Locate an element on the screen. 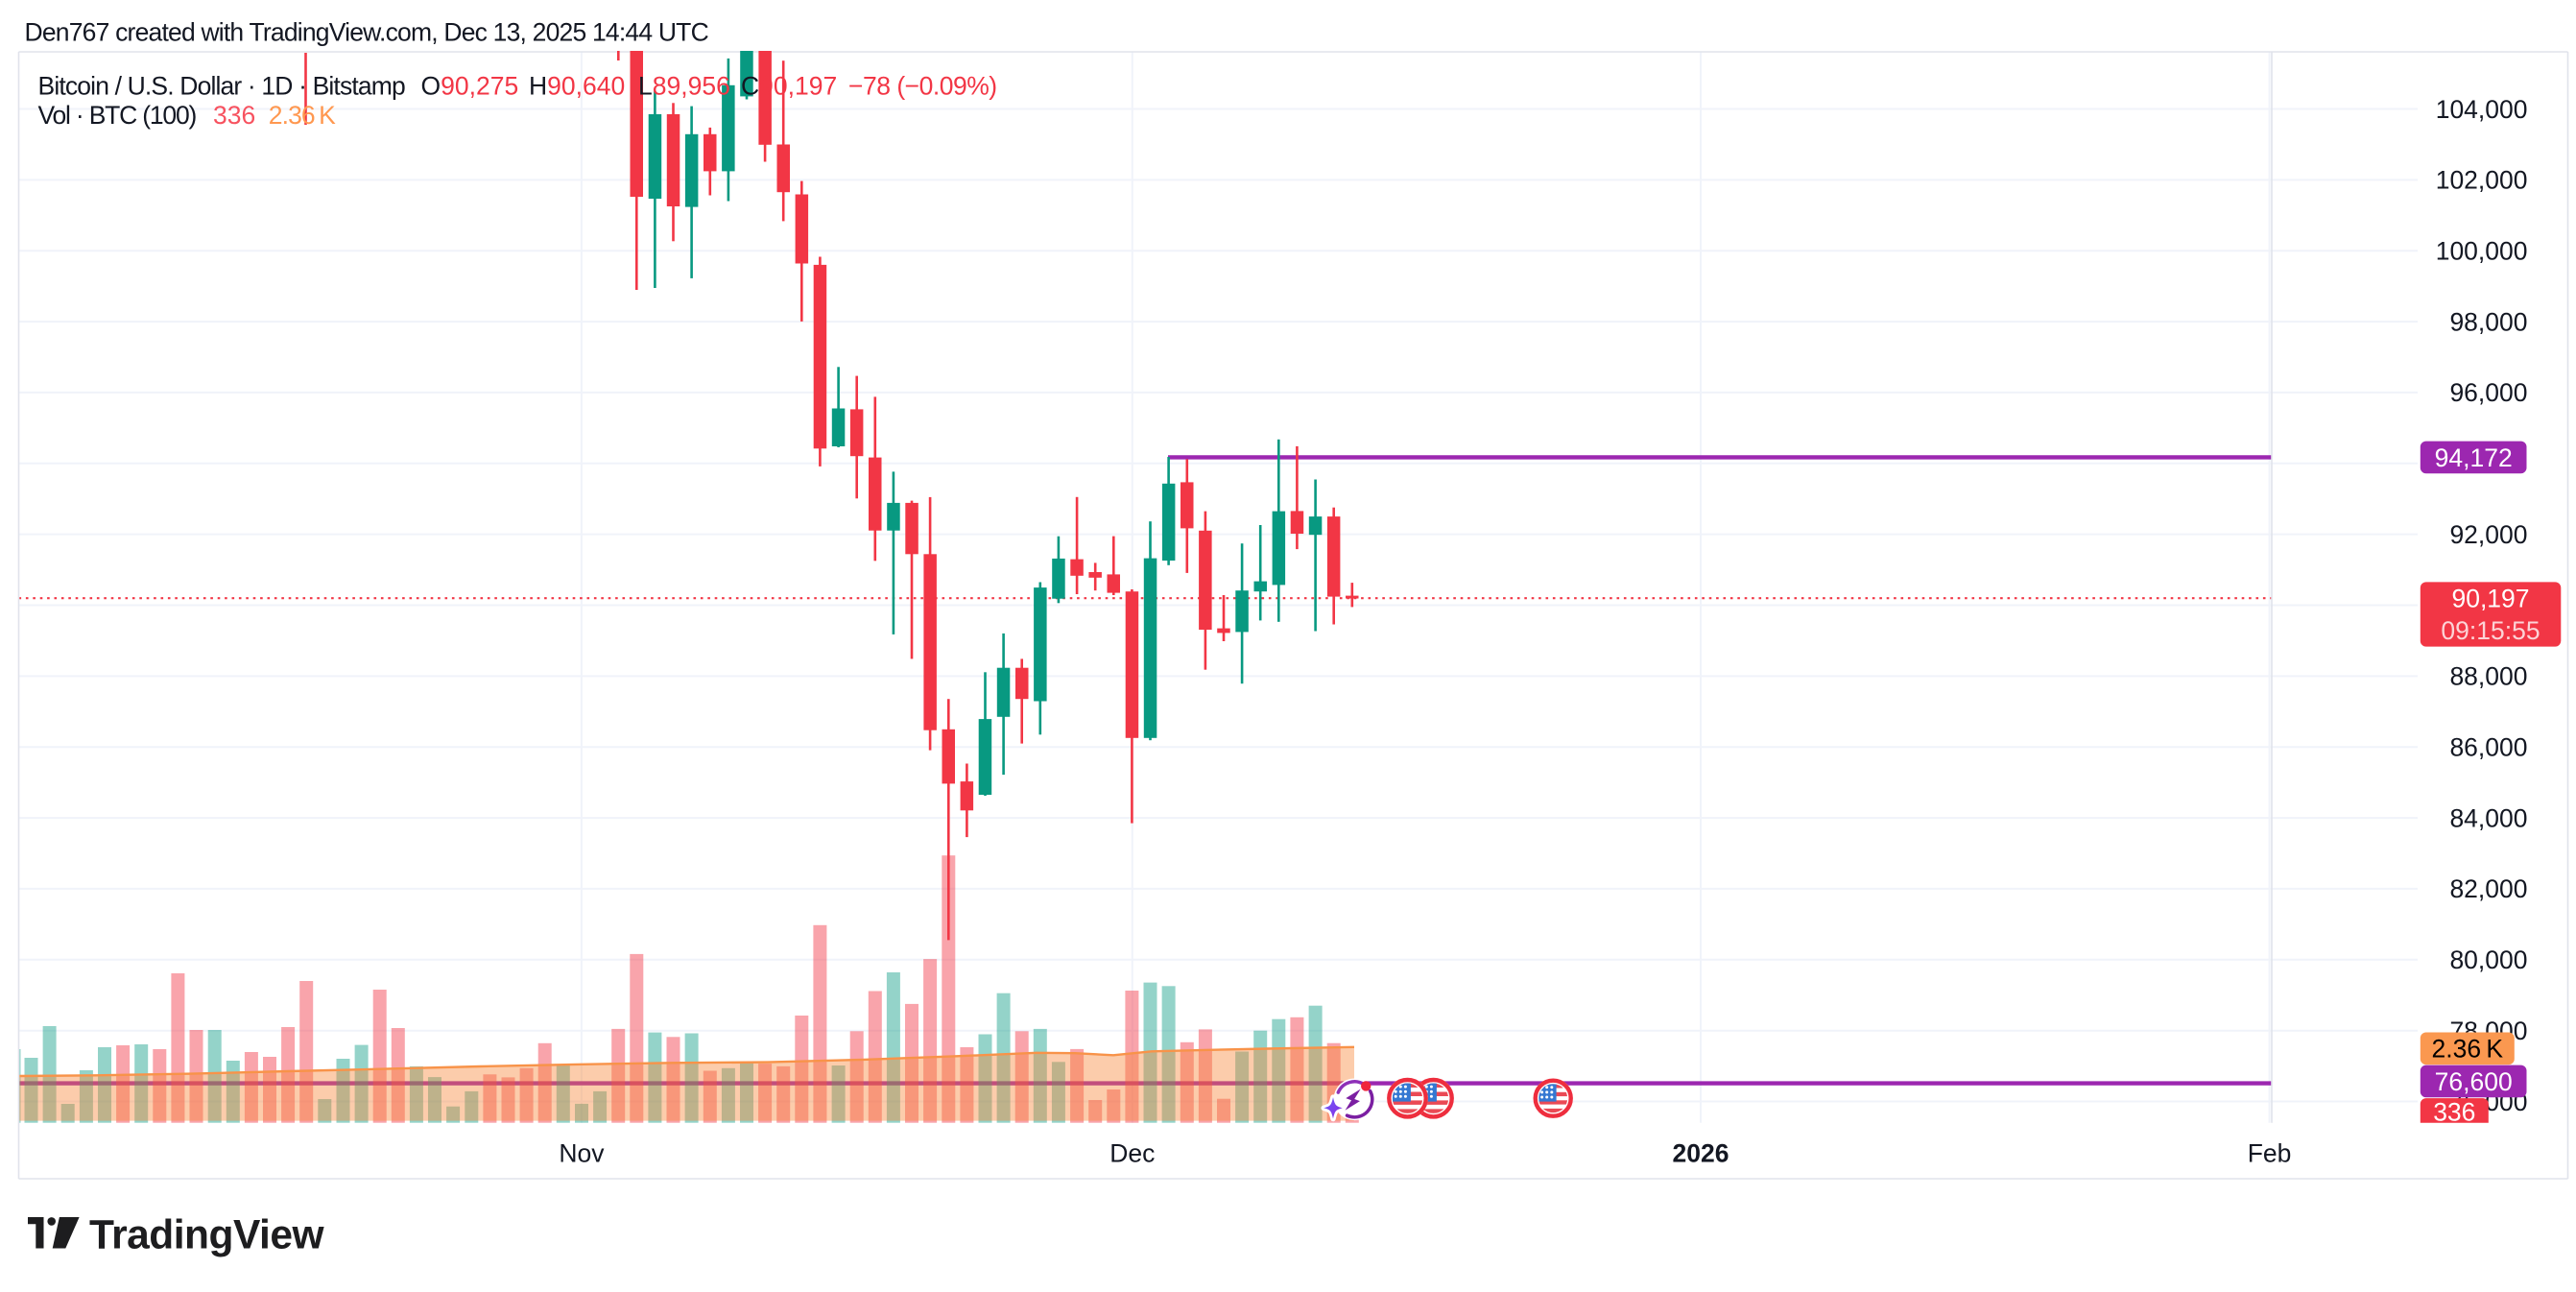 This screenshot has height=1292, width=2576. svg-text: 80,000 is located at coordinates (2488, 959).